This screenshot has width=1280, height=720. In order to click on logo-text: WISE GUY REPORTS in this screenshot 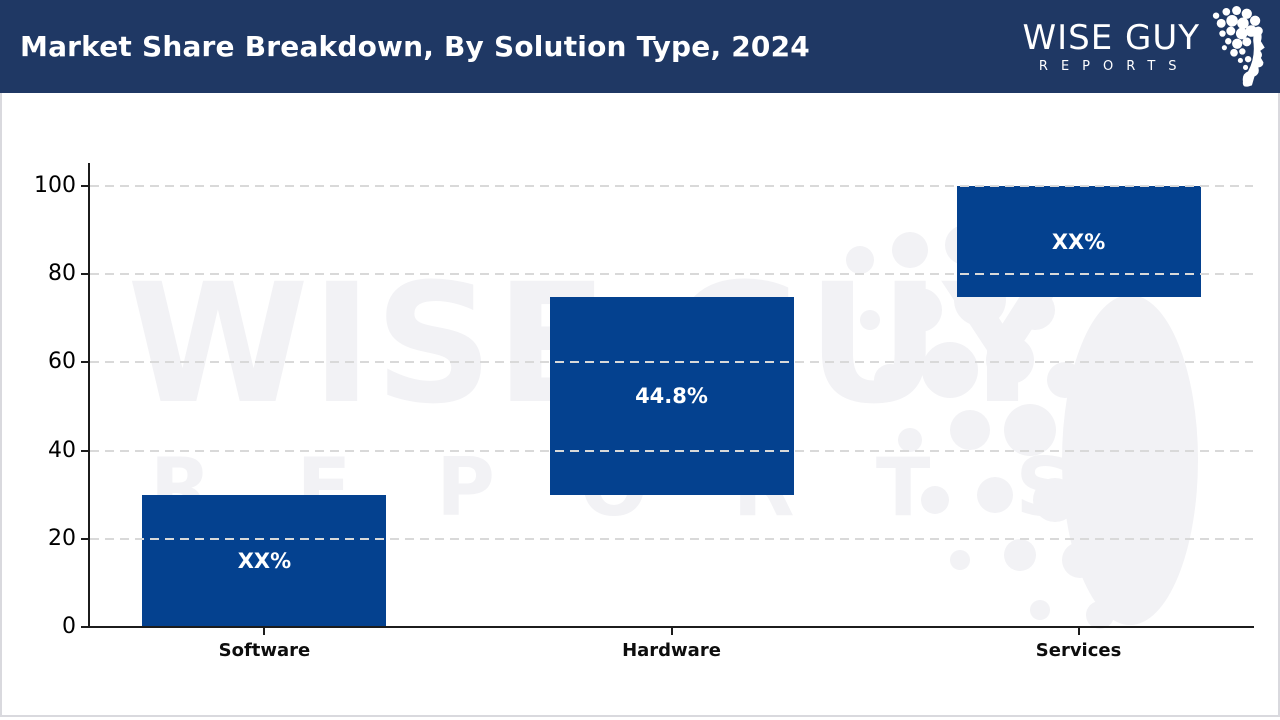, I will do `click(1111, 47)`.